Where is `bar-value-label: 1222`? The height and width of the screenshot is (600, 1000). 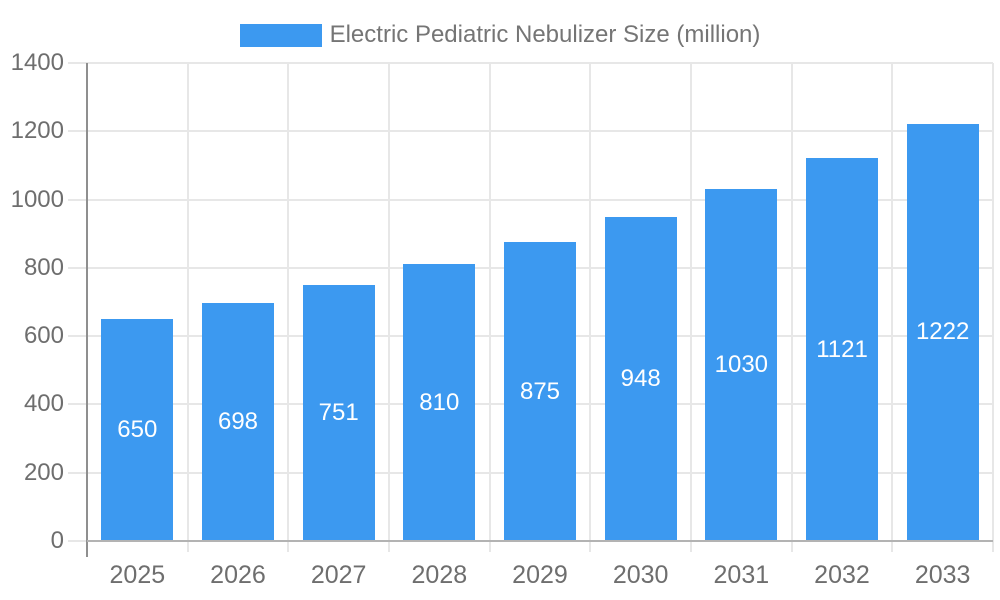
bar-value-label: 1222 is located at coordinates (942, 332).